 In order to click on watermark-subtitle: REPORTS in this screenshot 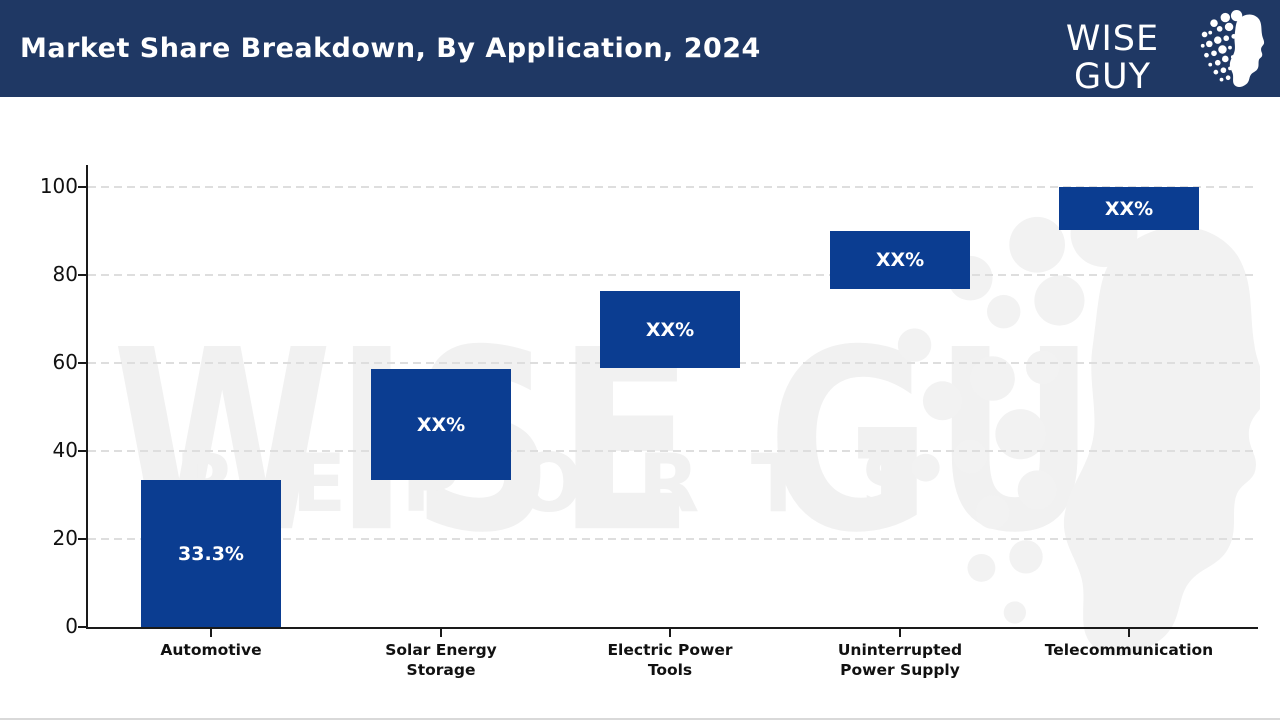, I will do `click(574, 483)`.